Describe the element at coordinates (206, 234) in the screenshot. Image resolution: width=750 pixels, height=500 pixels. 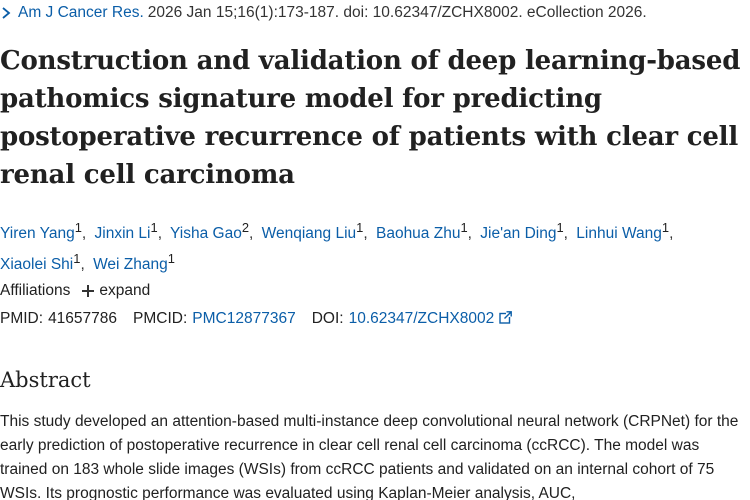
I see `author-link: Yisha Gao` at that location.